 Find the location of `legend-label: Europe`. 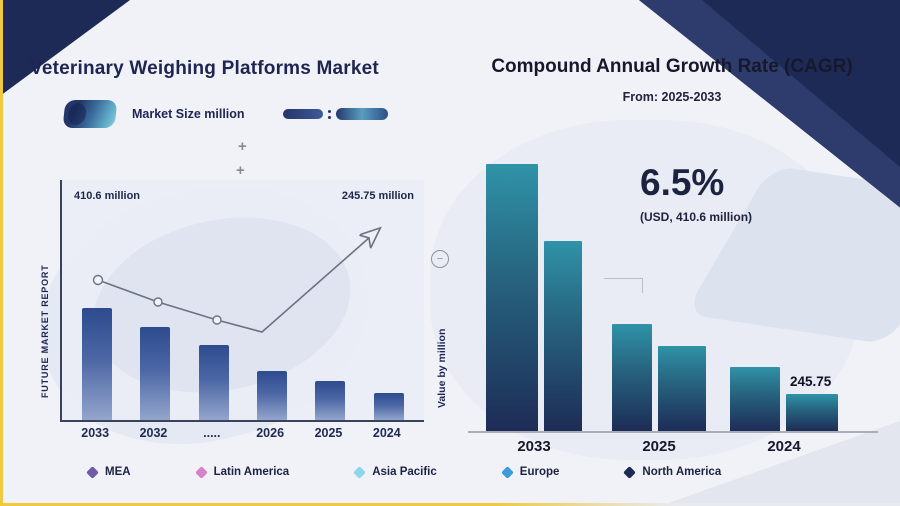

legend-label: Europe is located at coordinates (539, 472).